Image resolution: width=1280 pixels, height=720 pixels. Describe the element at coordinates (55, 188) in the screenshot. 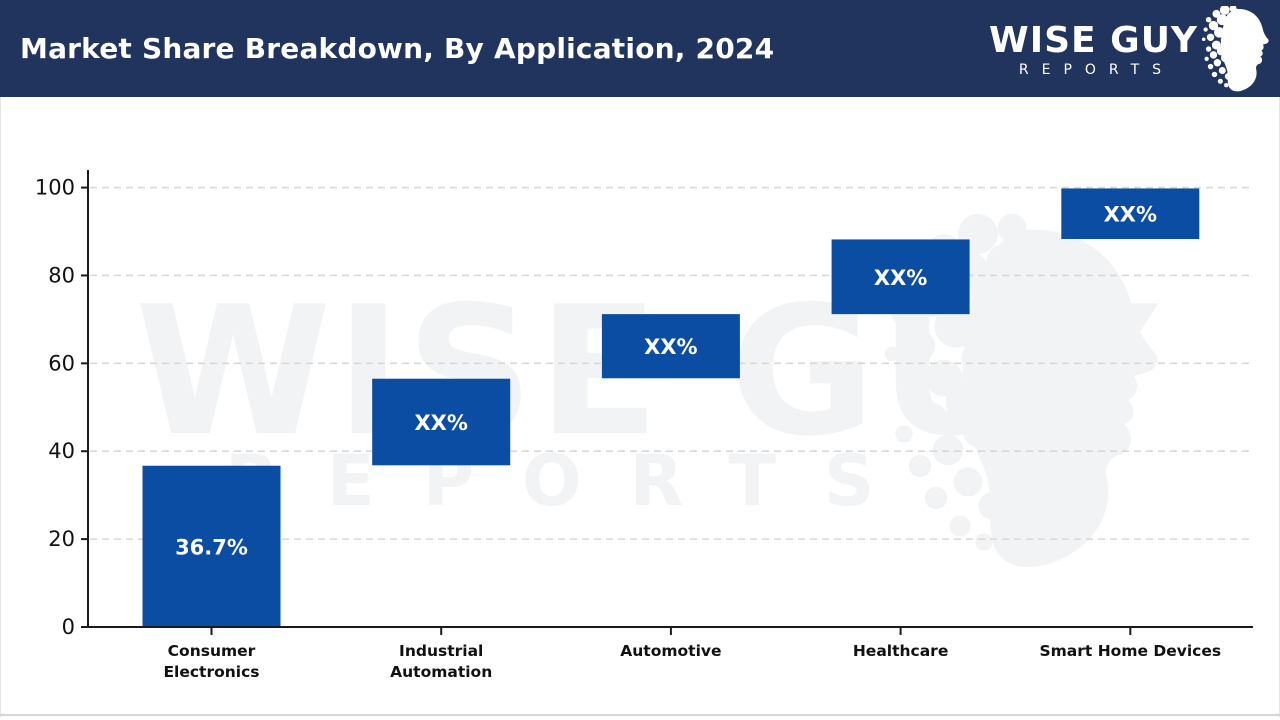

I see `y-tick-label-100: 100` at that location.